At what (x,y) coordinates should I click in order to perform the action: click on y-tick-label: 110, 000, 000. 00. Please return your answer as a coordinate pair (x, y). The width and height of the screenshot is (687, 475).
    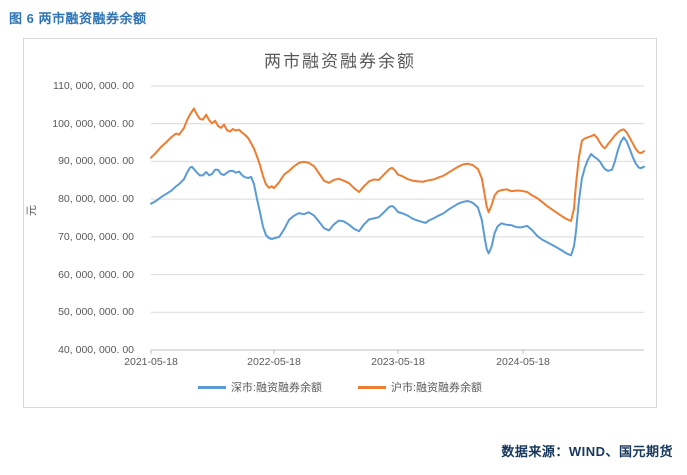
    Looking at the image, I should click on (93, 86).